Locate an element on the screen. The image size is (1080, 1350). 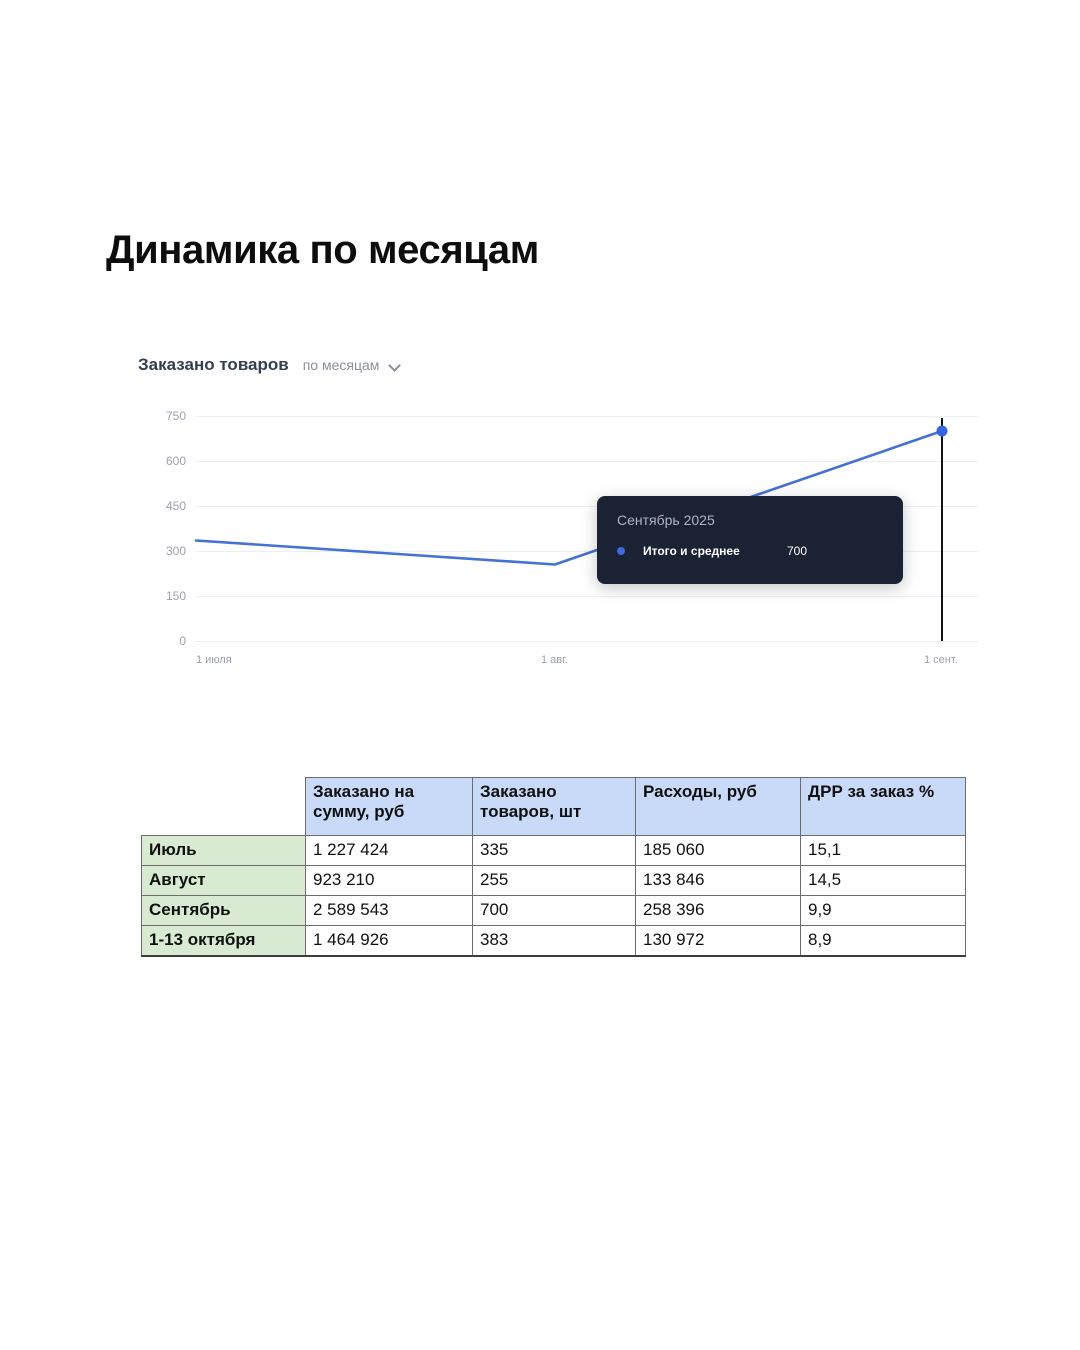
cell-august-ordered-qty: 255 is located at coordinates (554, 881).